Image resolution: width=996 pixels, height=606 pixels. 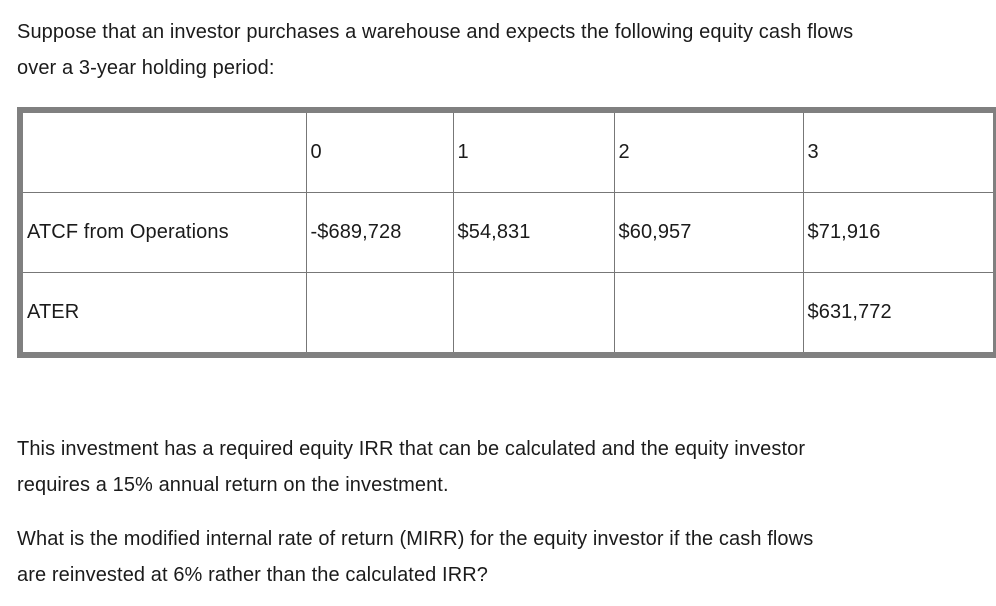 I want to click on table-row-ater: ATER $631,772, so click(x=507, y=314).